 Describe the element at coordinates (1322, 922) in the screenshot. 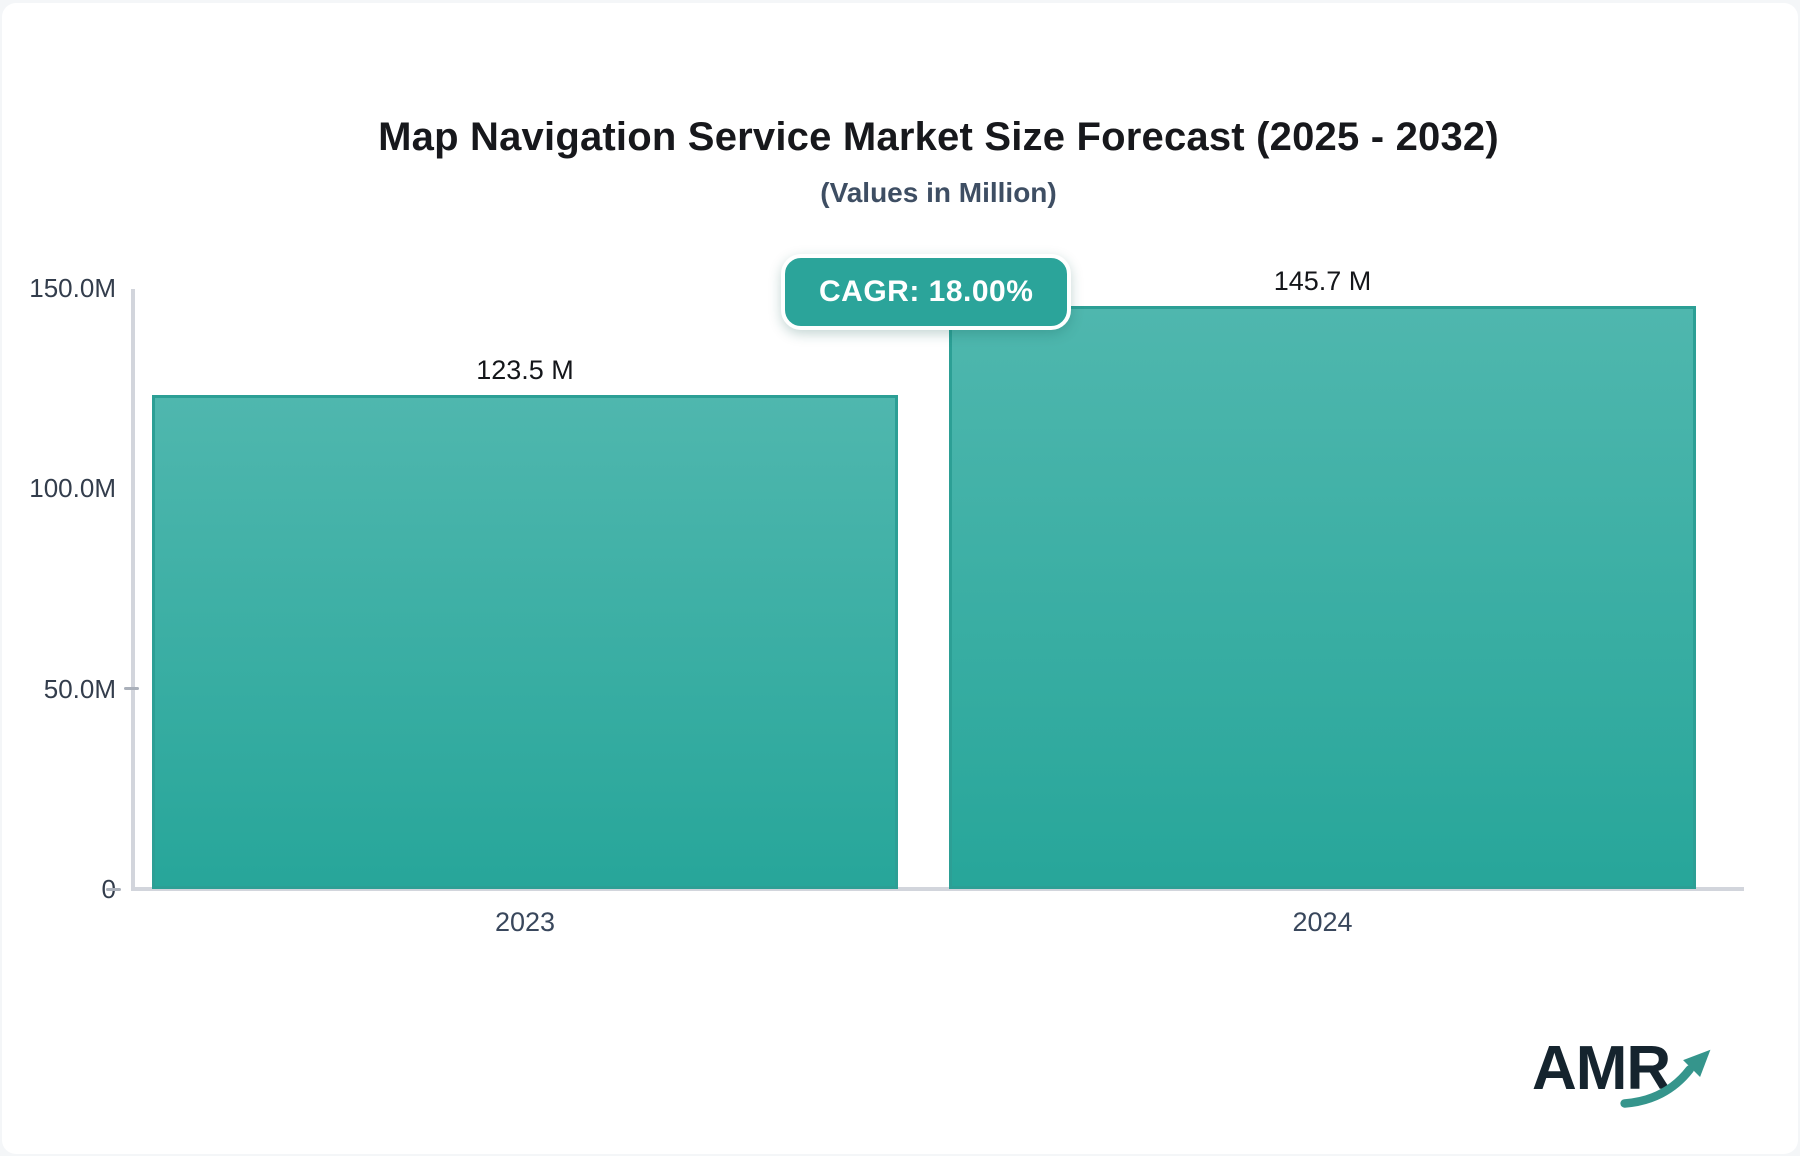

I see `x-tick-label-2024: 2024` at that location.